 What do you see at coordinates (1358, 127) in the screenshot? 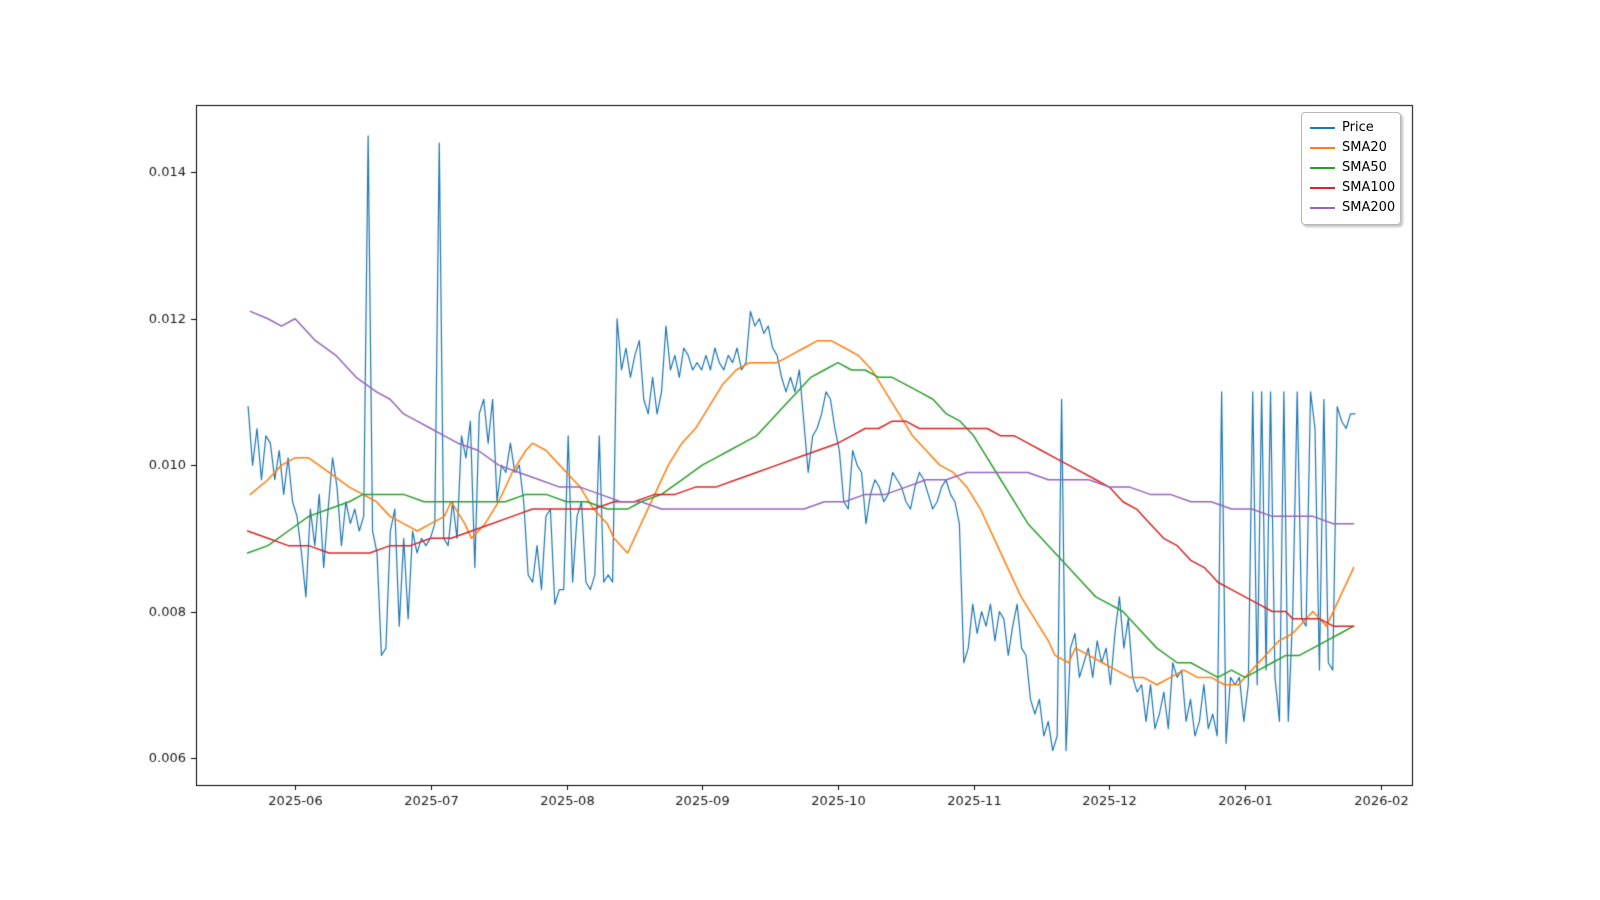
I see `legend-label: Price` at bounding box center [1358, 127].